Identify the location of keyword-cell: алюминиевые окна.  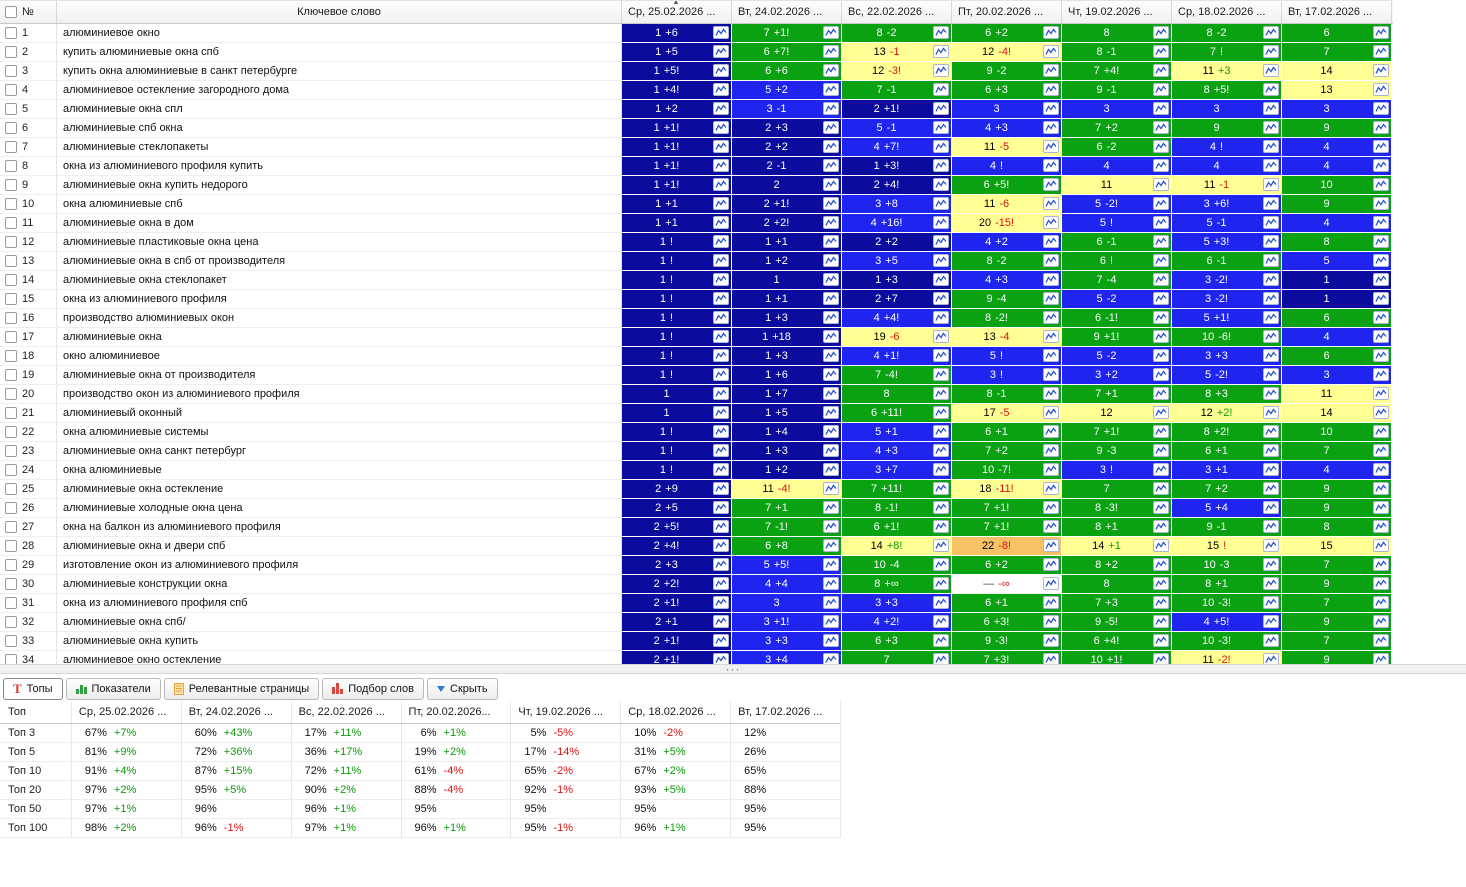
(339, 337).